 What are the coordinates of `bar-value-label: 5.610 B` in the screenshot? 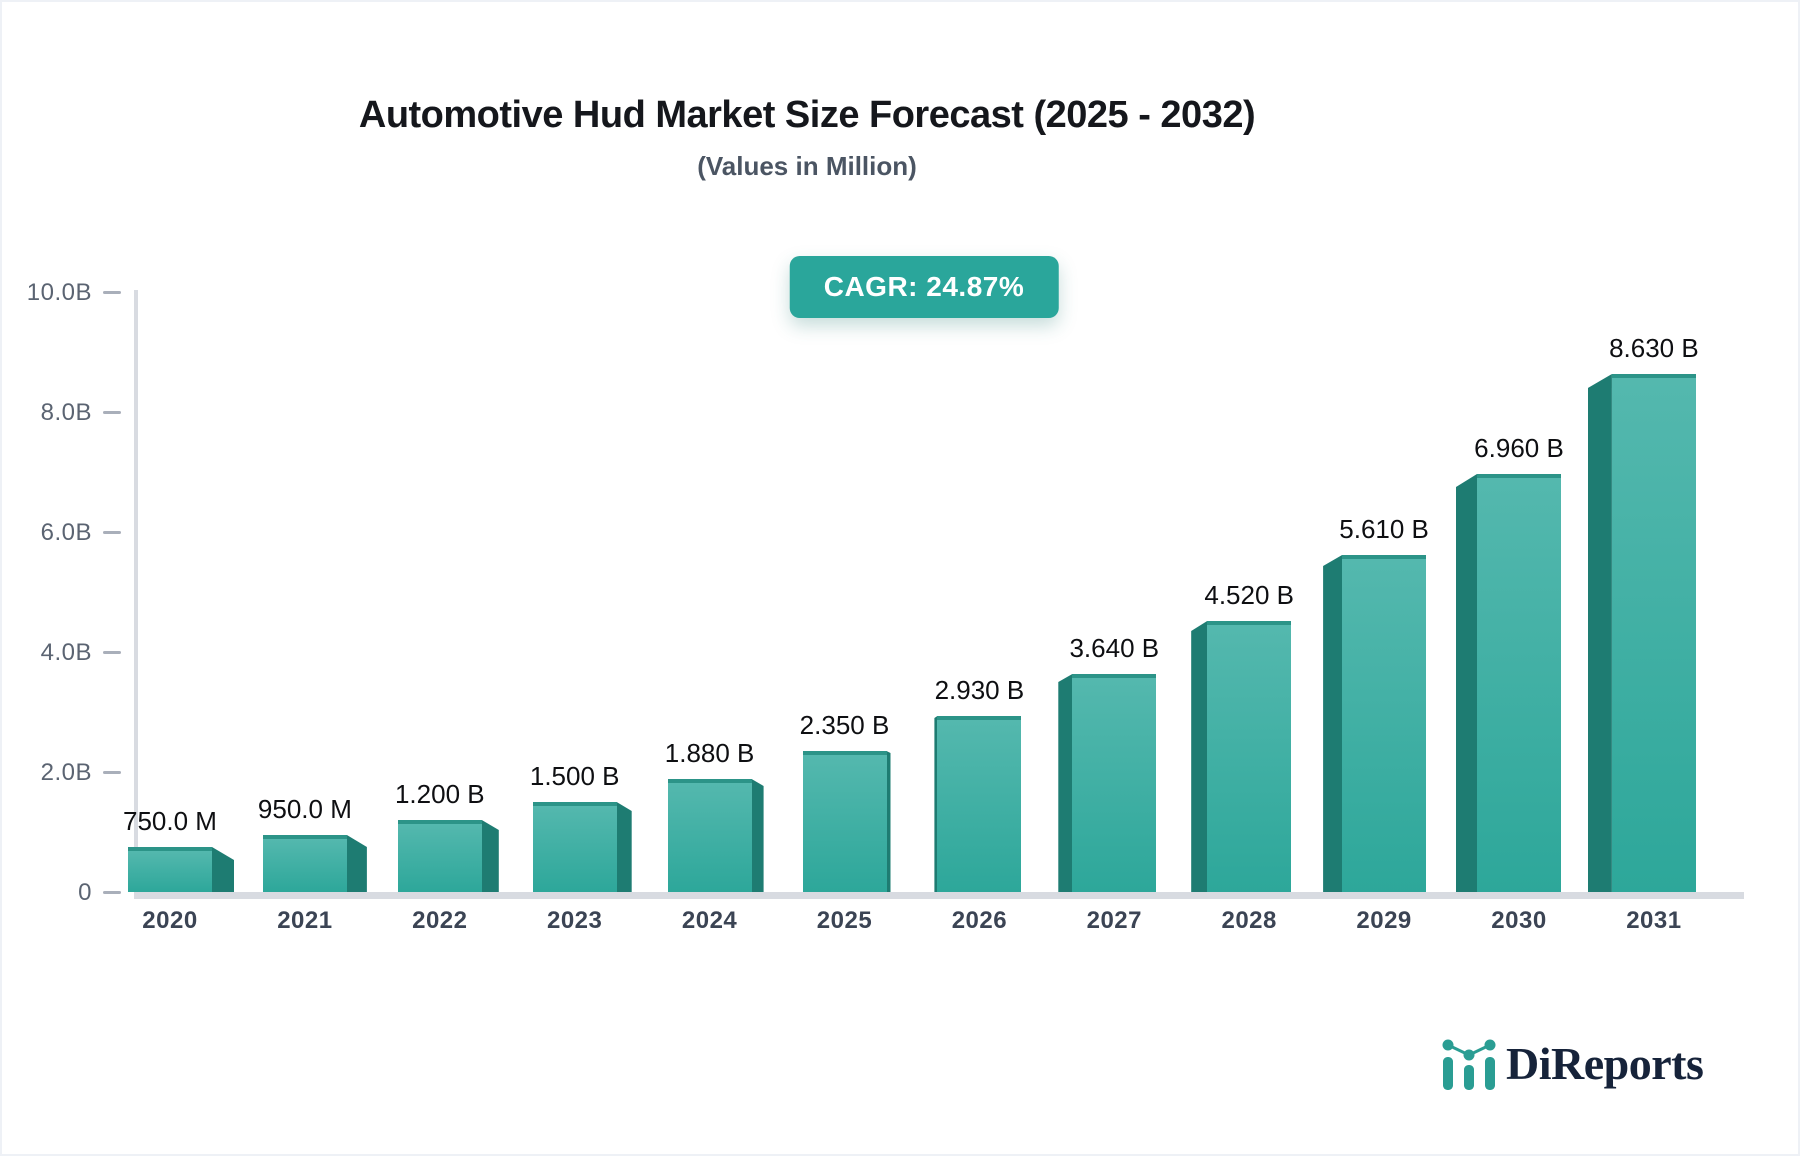 It's located at (1384, 529).